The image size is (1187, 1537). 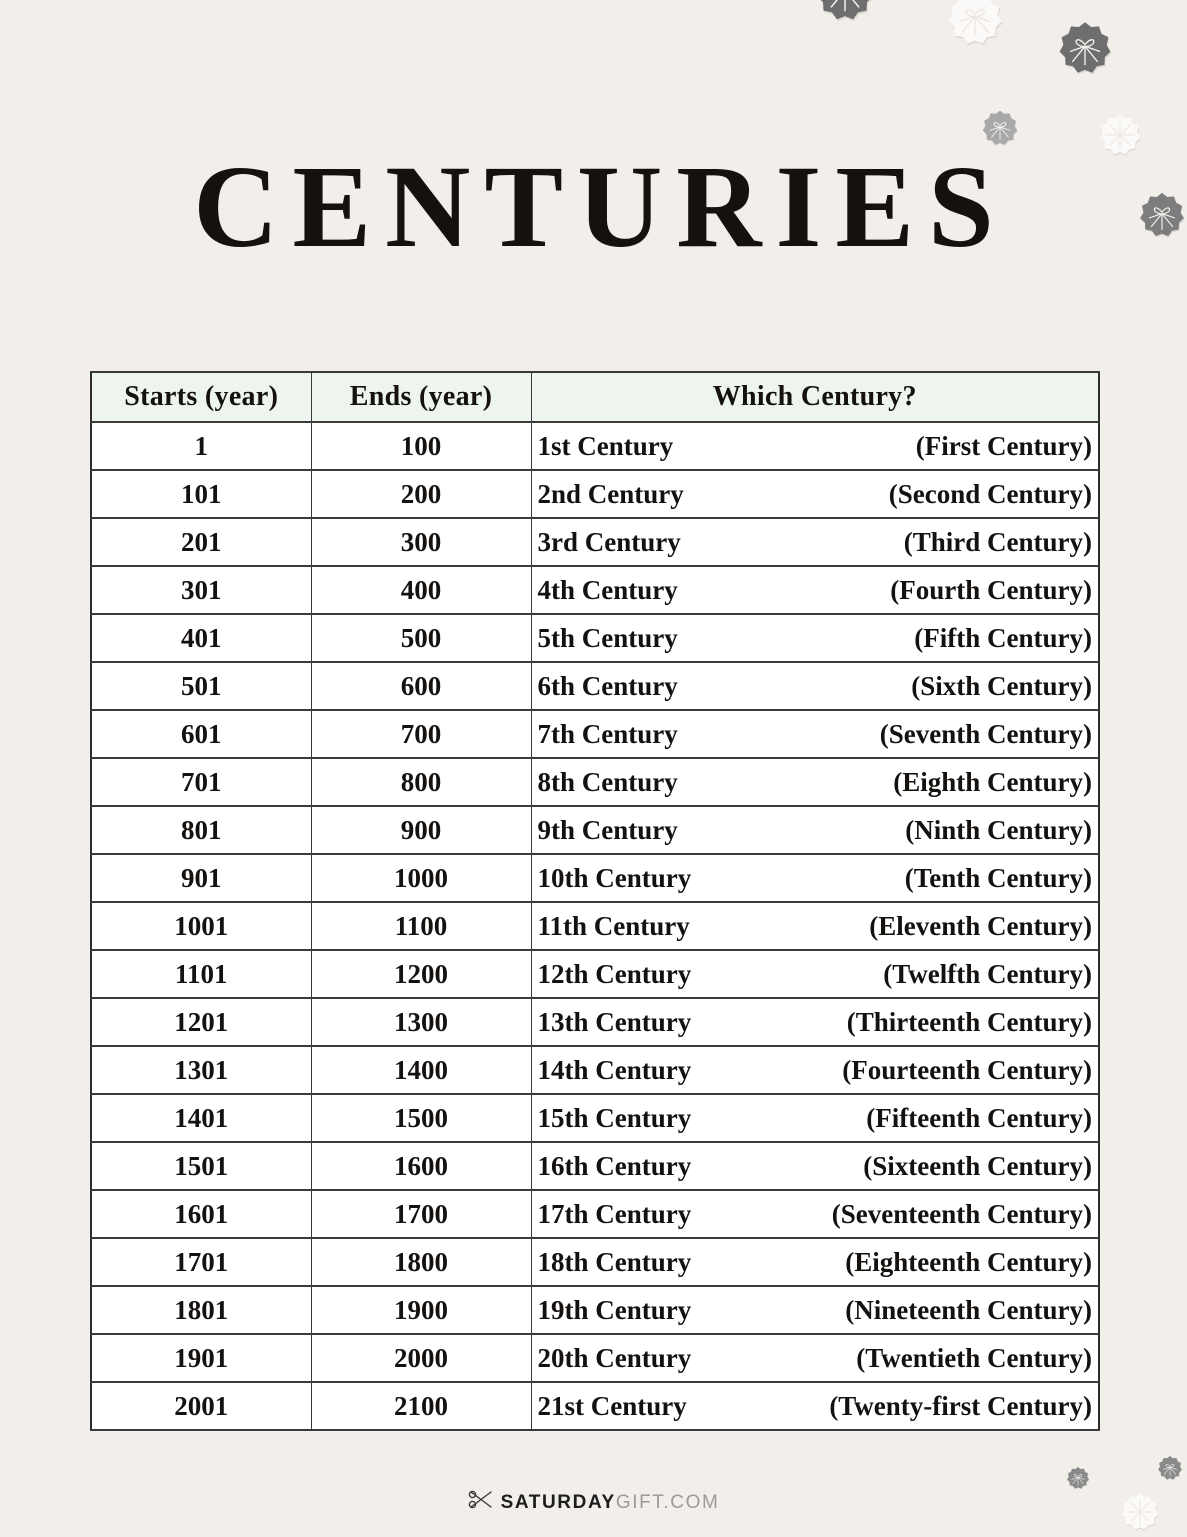 I want to click on century-longform: (Seventh Century), so click(x=985, y=733).